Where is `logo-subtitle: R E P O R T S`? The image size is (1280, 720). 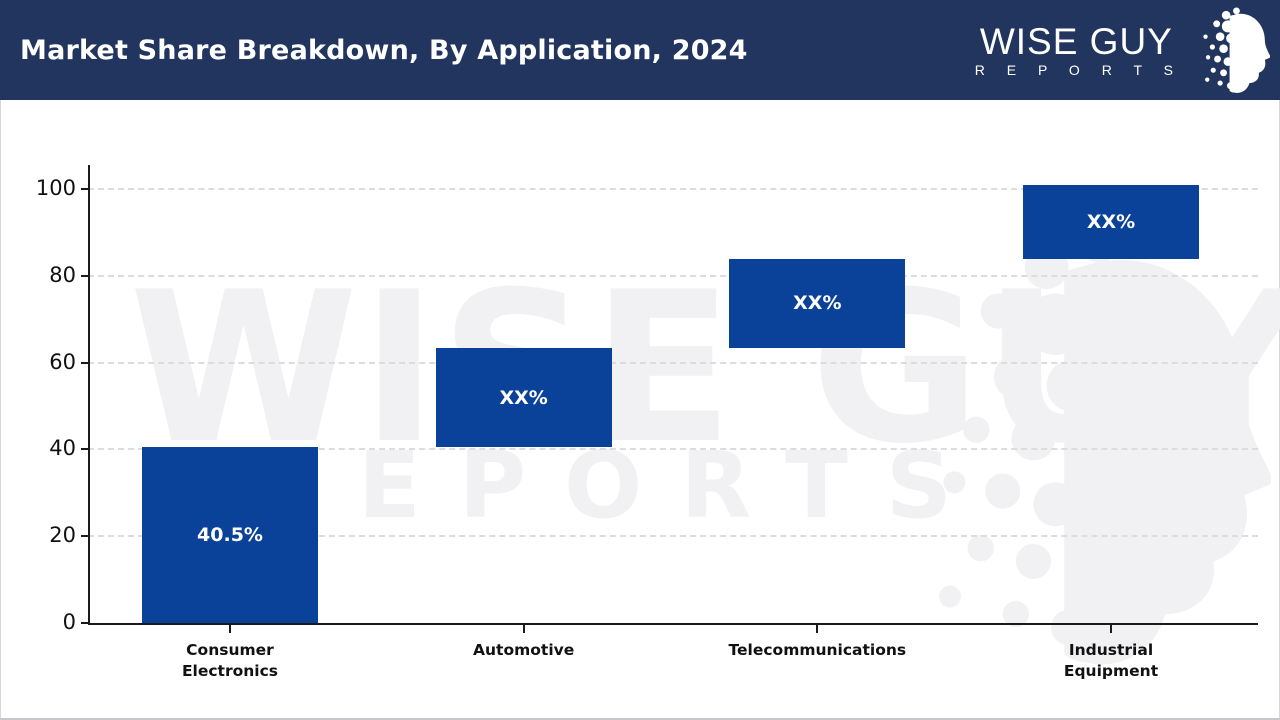 logo-subtitle: R E P O R T S is located at coordinates (1078, 69).